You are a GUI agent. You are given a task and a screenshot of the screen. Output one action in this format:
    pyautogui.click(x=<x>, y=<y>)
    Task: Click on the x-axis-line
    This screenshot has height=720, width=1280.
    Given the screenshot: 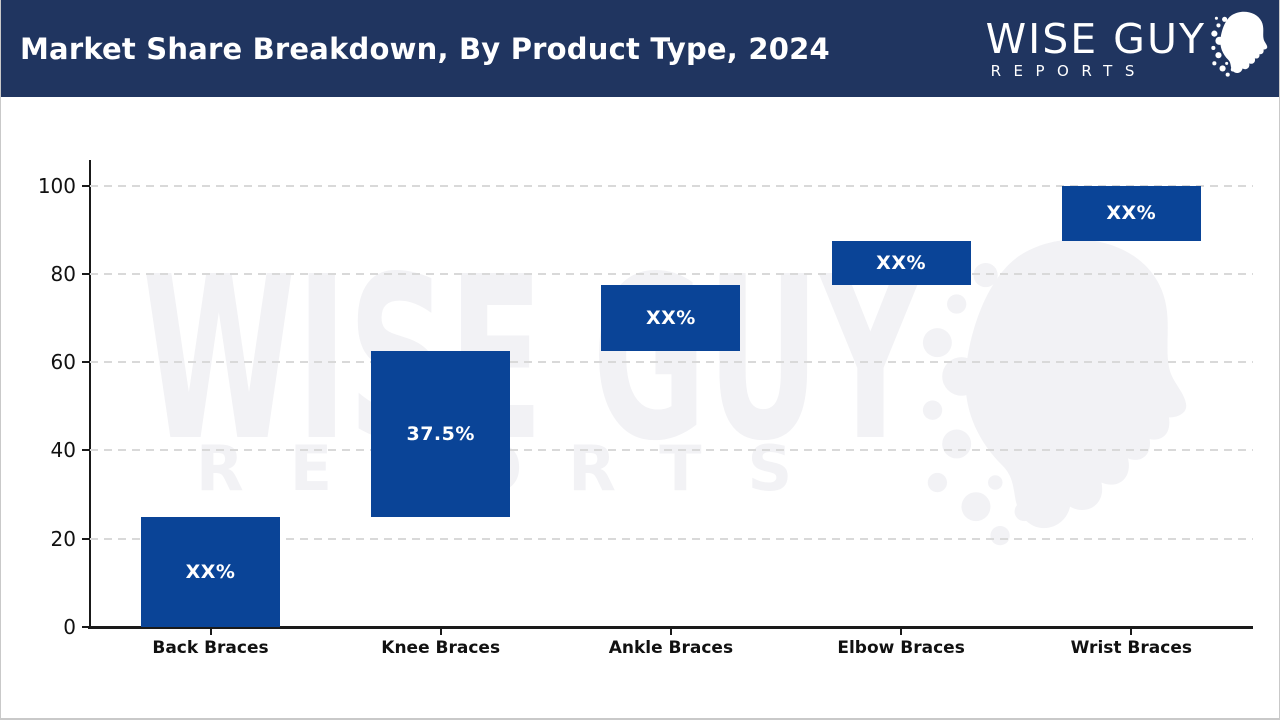 What is the action you would take?
    pyautogui.click(x=670, y=627)
    